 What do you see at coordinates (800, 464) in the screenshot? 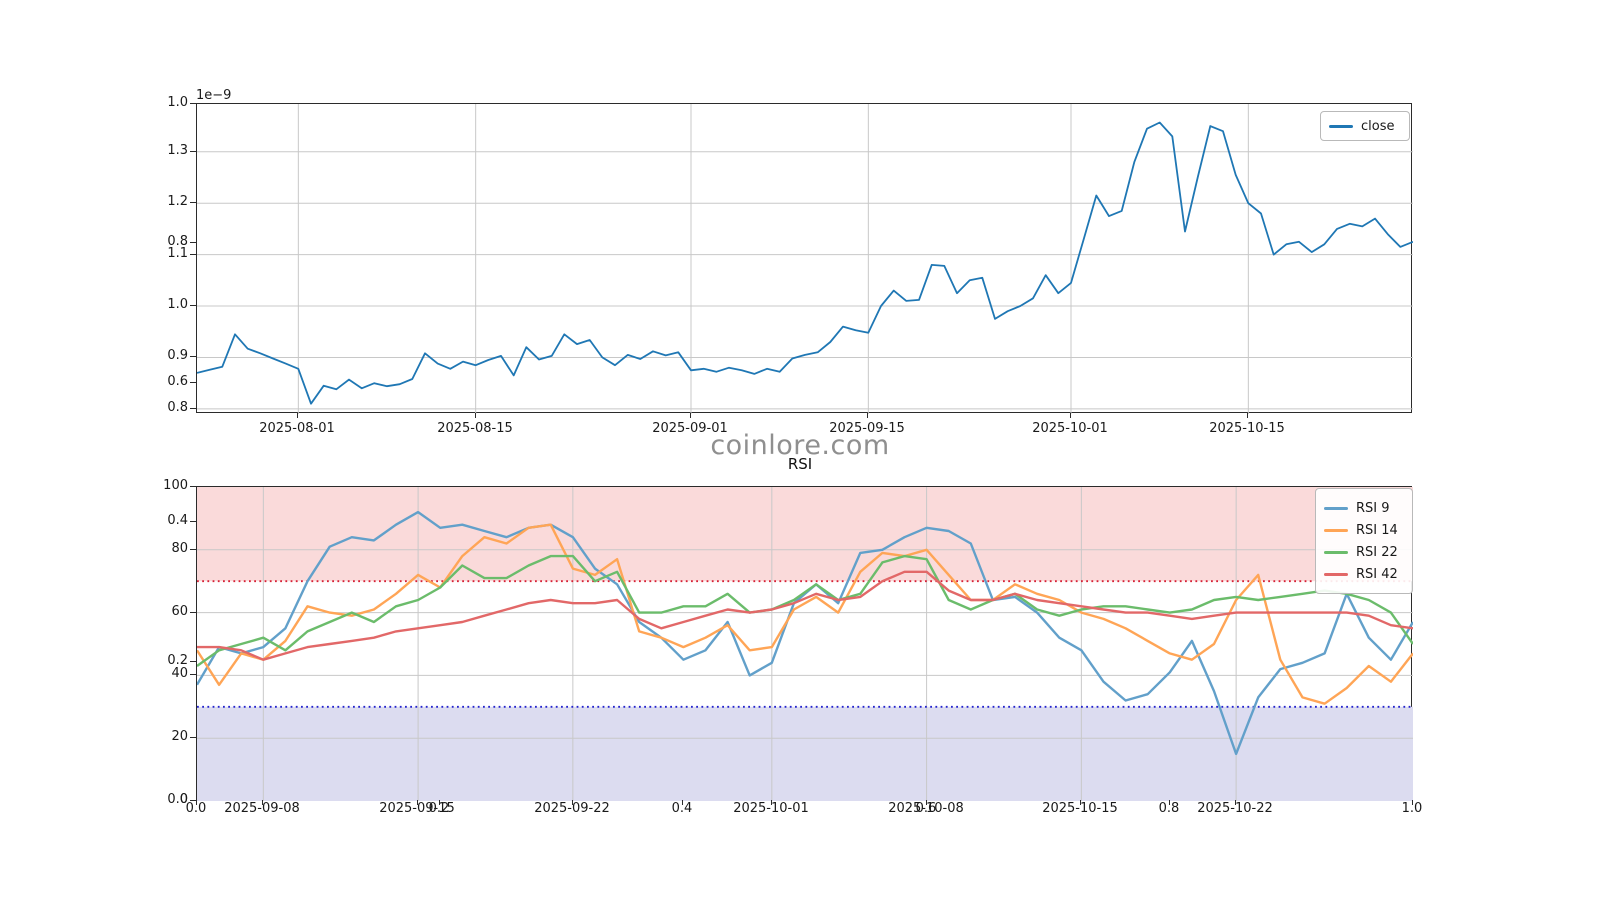
I see `rsi-chart-title: RSI` at bounding box center [800, 464].